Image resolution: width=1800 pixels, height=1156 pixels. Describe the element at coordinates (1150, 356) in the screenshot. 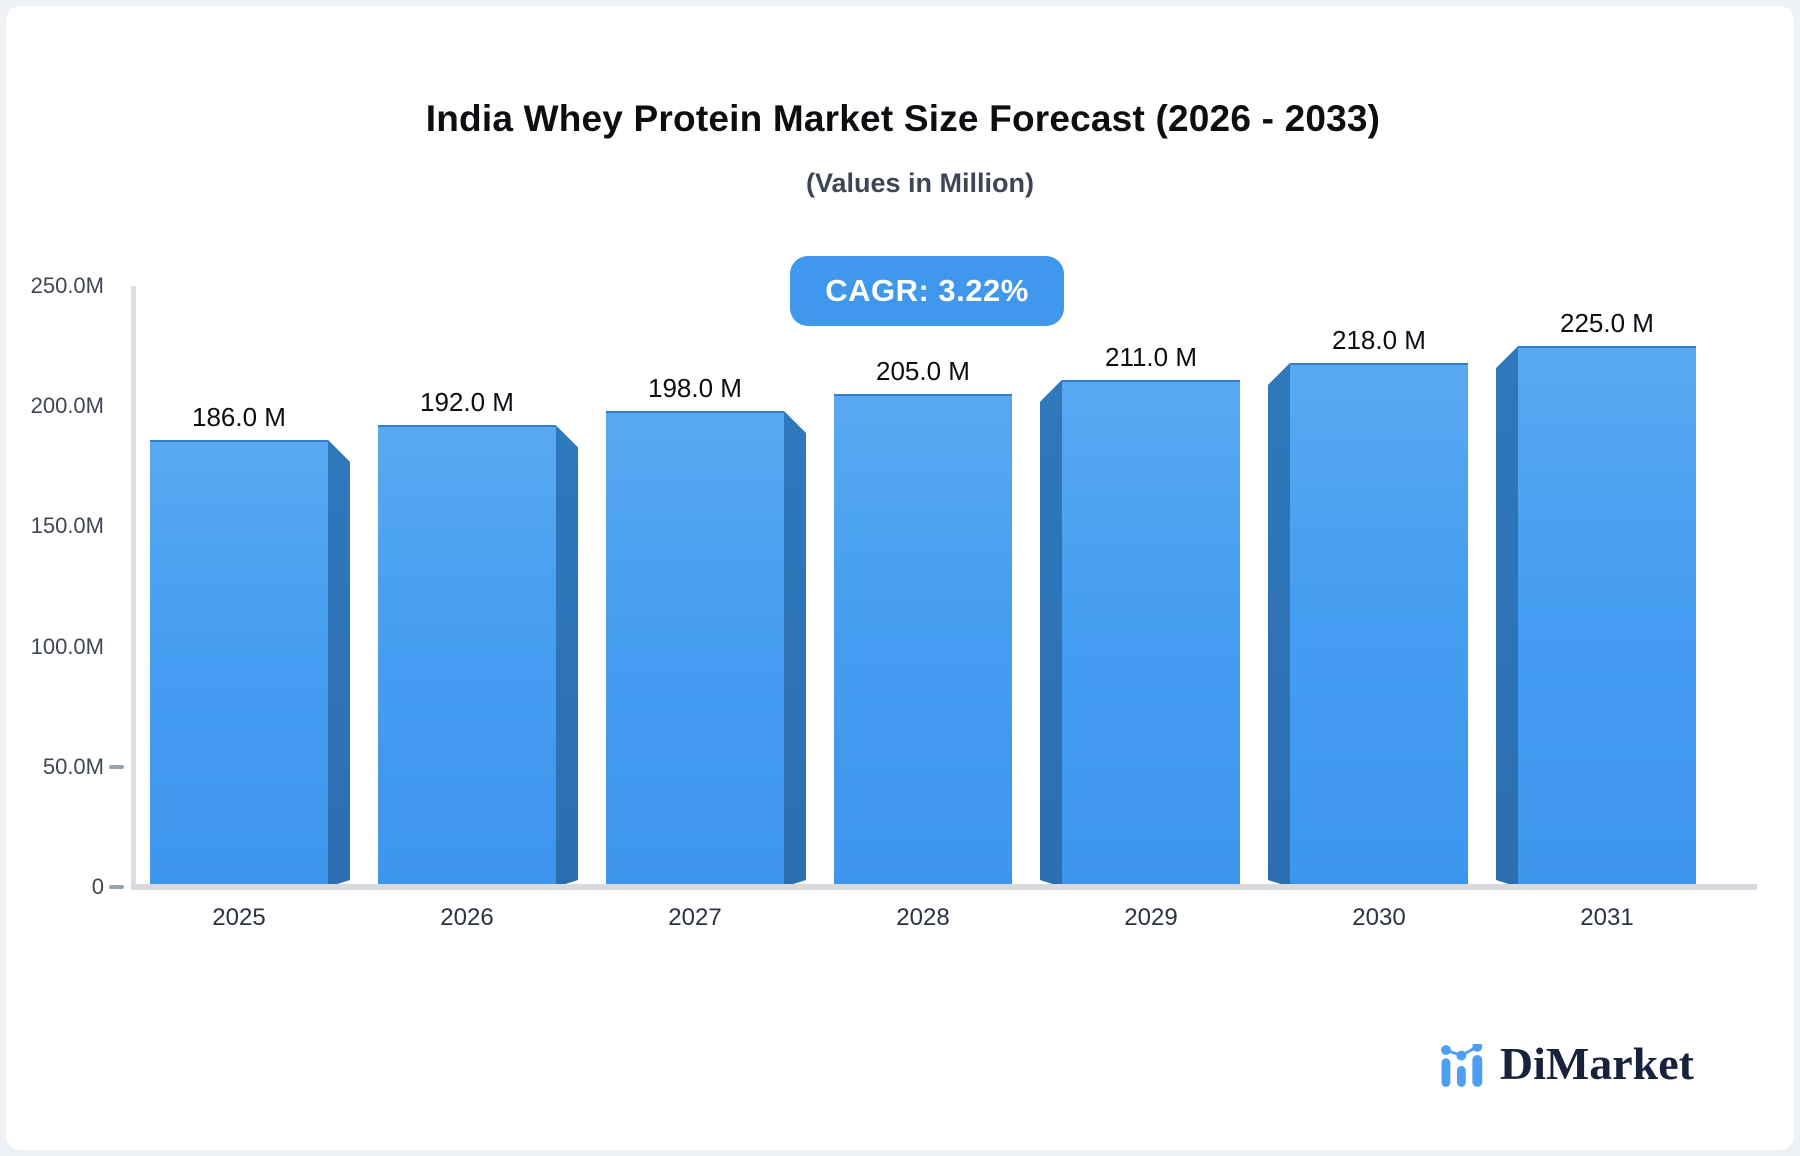

I see `bar-value-label: 211.0 M` at that location.